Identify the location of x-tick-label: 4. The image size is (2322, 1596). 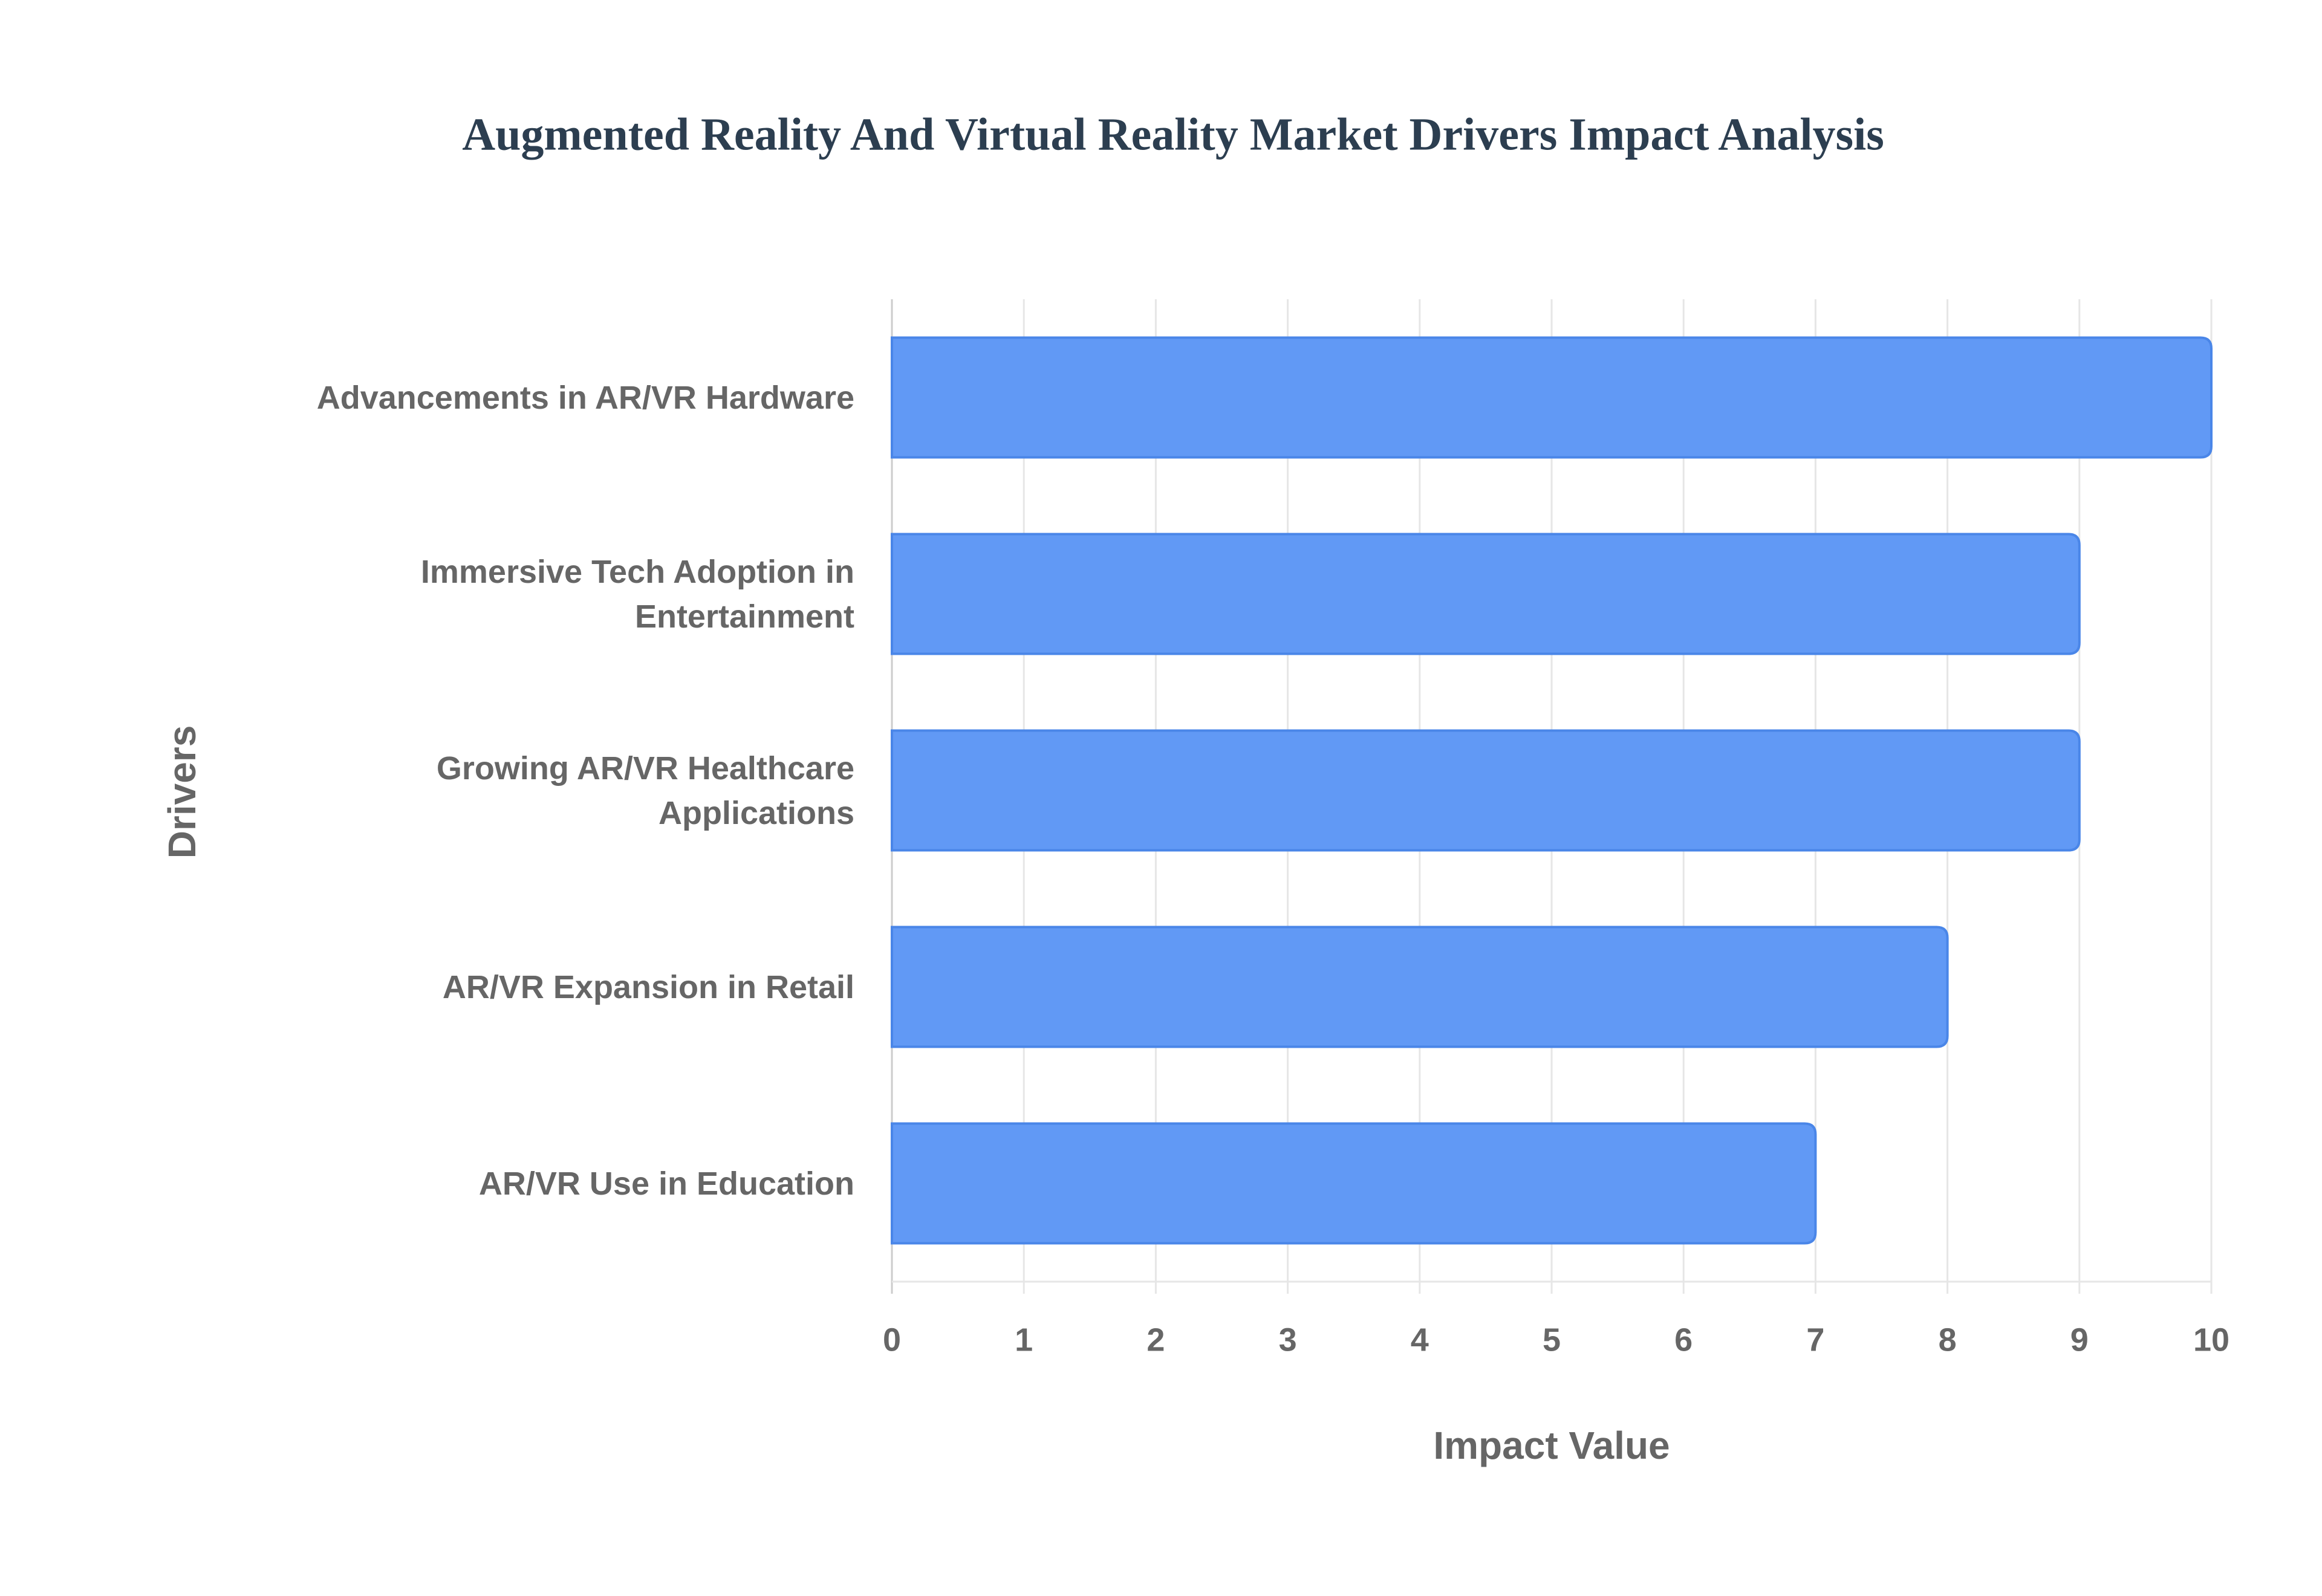
(1420, 1340).